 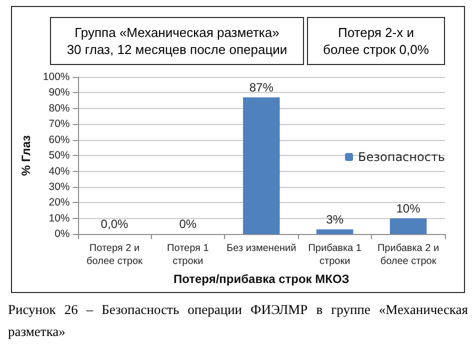 What do you see at coordinates (114, 224) in the screenshot?
I see `data-label: 0,0%` at bounding box center [114, 224].